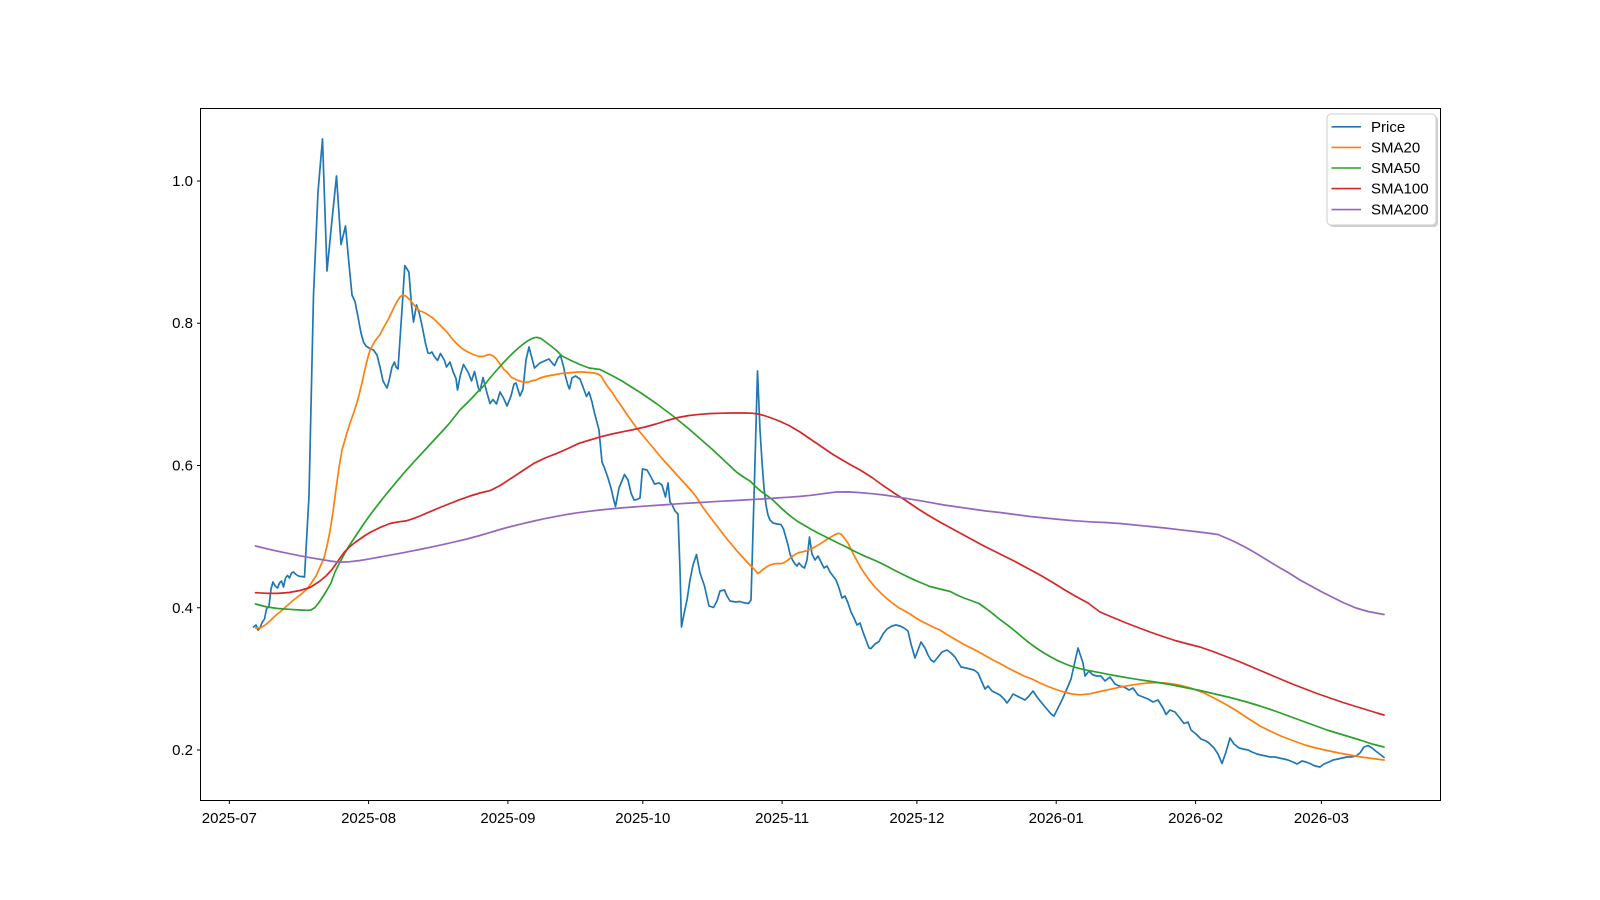 This screenshot has height=900, width=1600. I want to click on svg-text: SMA20, so click(1395, 147).